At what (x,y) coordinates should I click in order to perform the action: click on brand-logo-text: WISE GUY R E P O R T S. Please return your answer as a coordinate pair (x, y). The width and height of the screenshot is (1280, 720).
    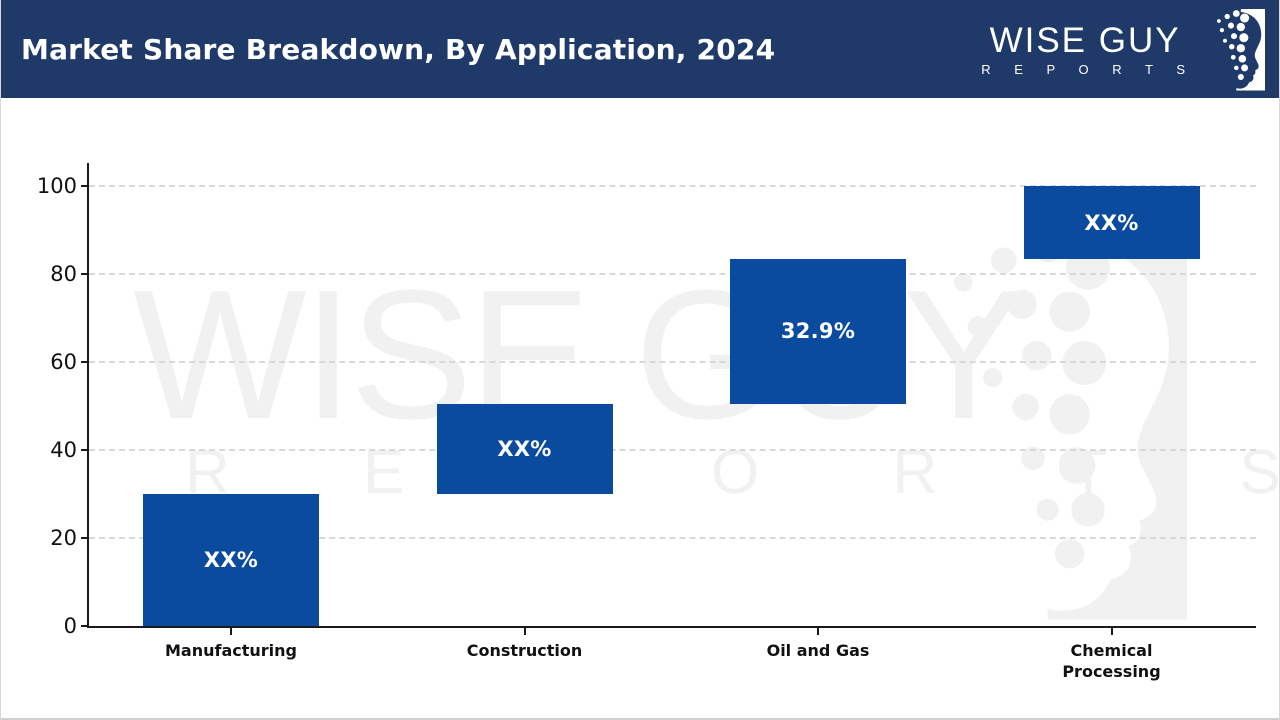
    Looking at the image, I should click on (1085, 49).